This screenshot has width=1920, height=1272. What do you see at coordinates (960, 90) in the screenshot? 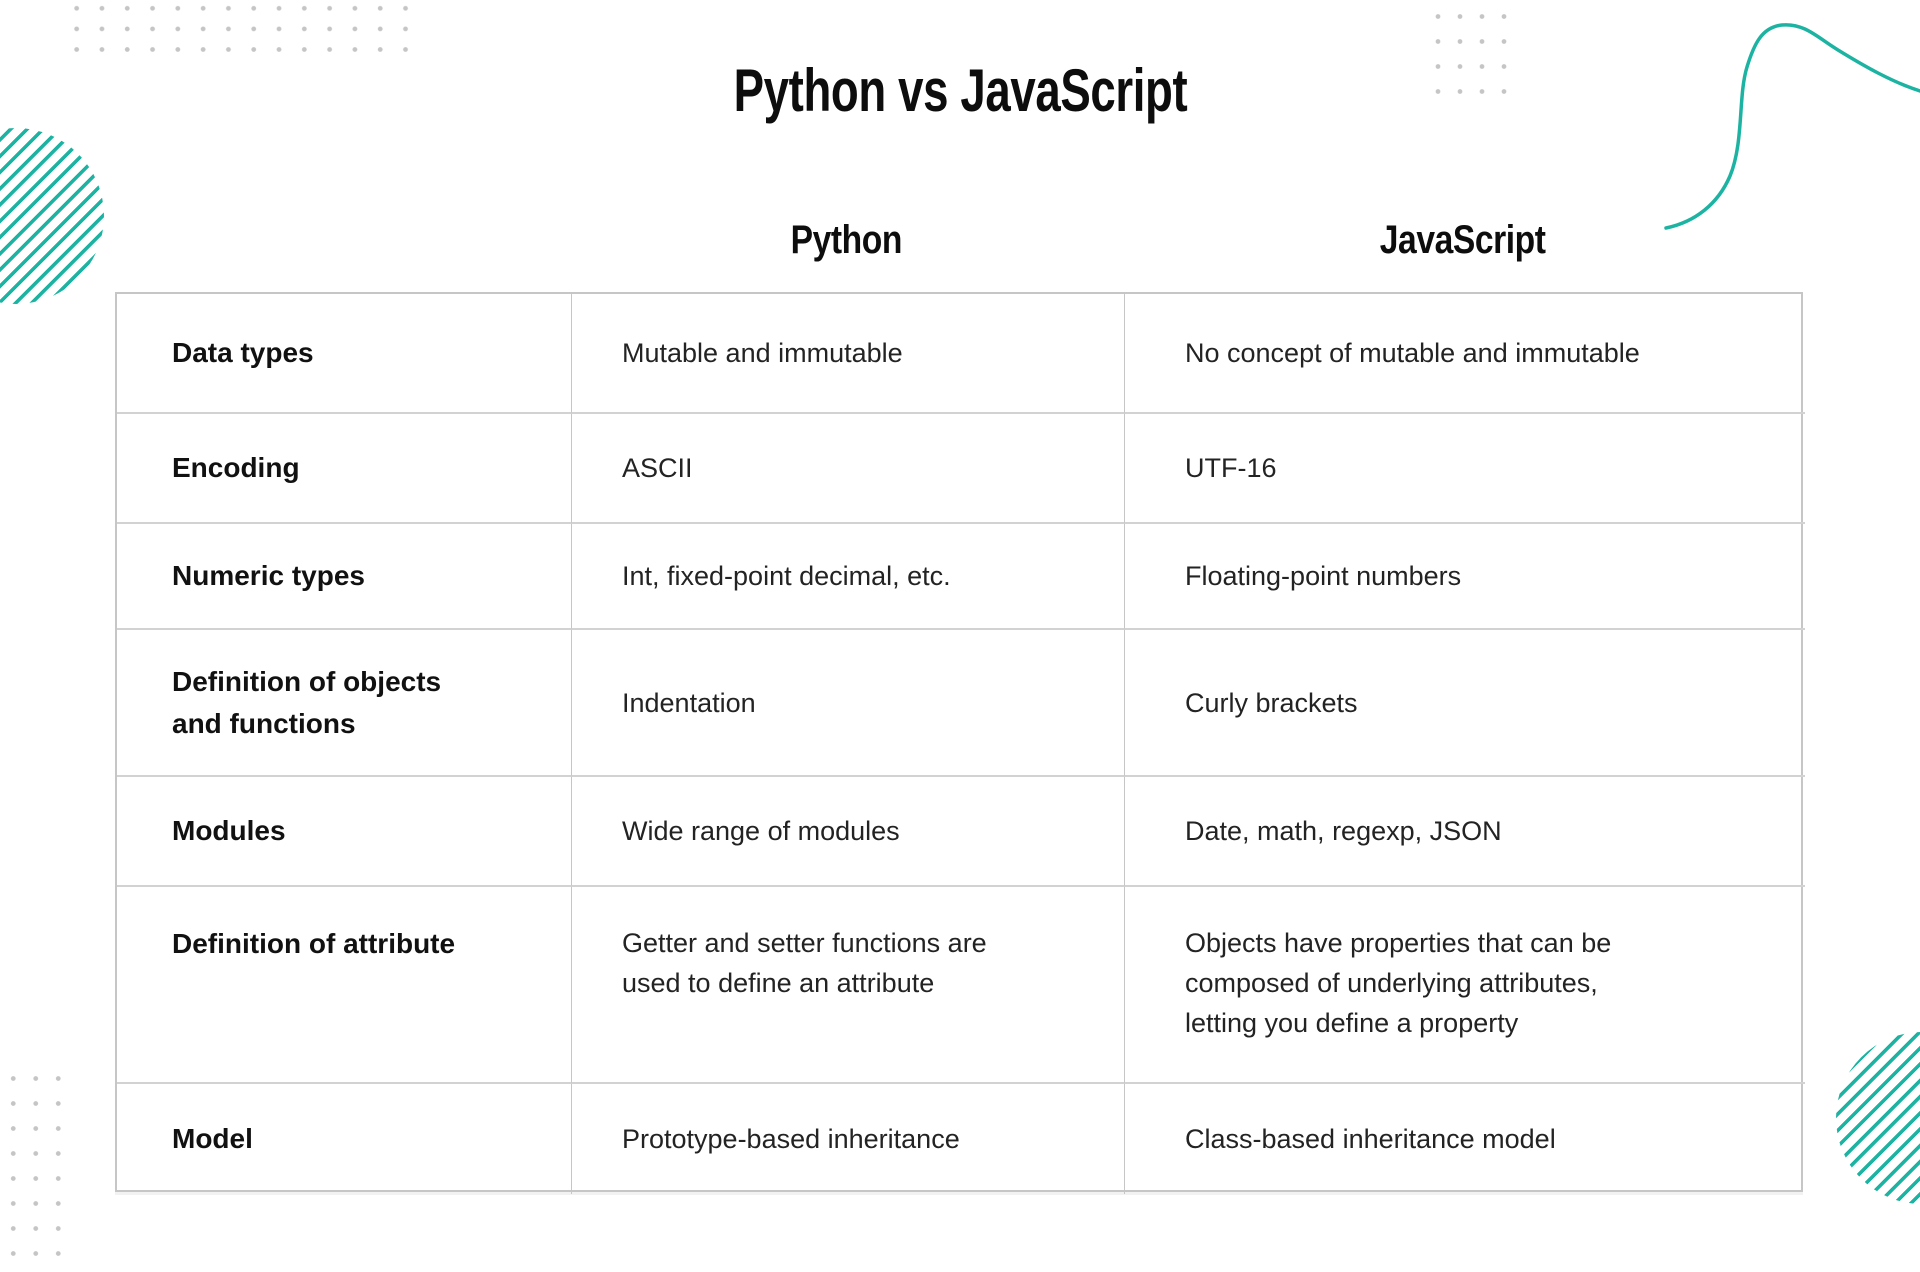
I see `page-title: Python vs JavaScript` at bounding box center [960, 90].